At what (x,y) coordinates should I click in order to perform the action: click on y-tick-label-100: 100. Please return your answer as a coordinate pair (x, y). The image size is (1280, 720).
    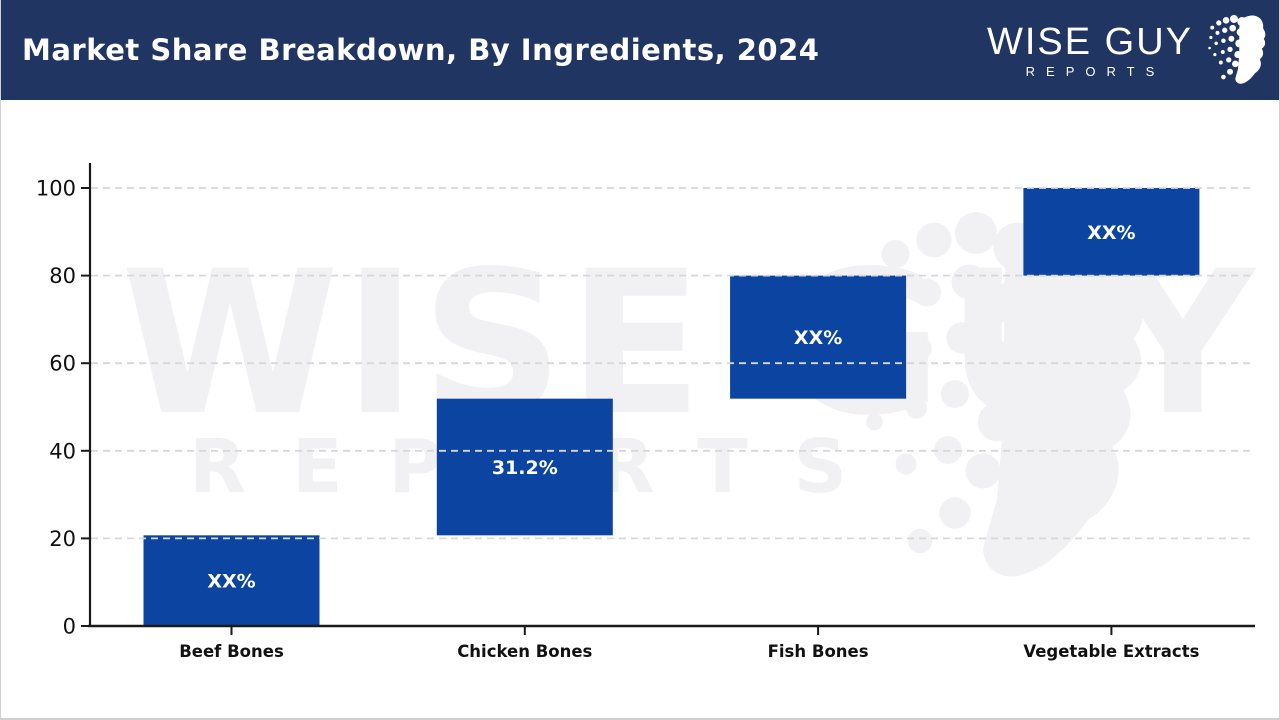
    Looking at the image, I should click on (56, 189).